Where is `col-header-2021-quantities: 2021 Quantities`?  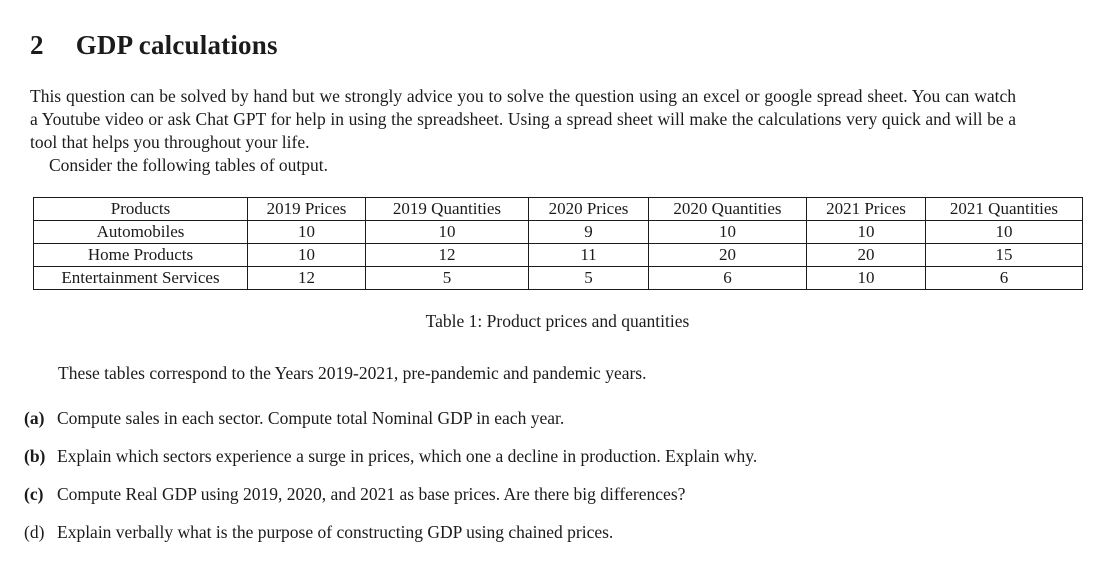 col-header-2021-quantities: 2021 Quantities is located at coordinates (1004, 209).